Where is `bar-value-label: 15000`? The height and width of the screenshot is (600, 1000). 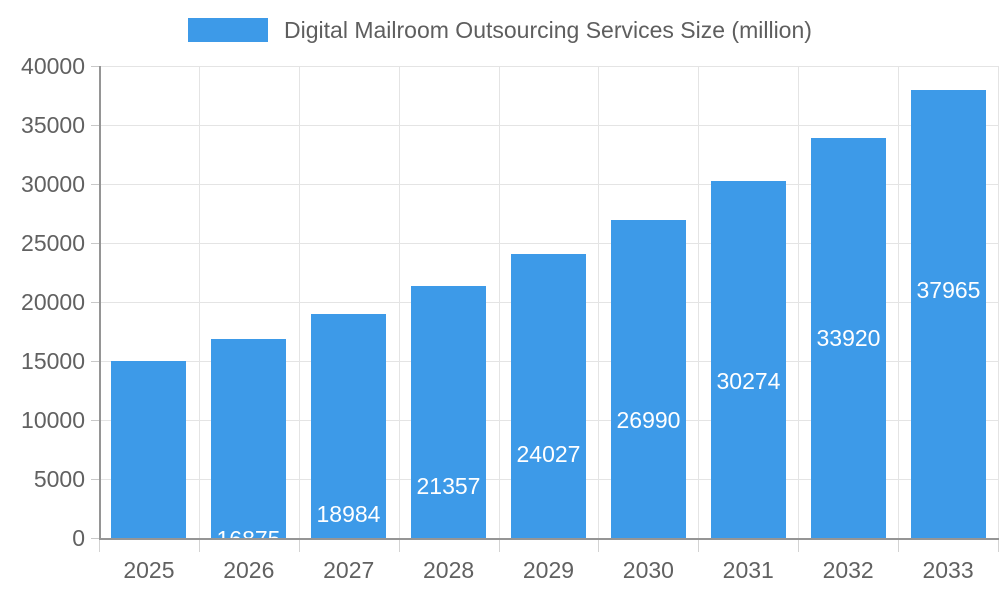 bar-value-label: 15000 is located at coordinates (148, 561).